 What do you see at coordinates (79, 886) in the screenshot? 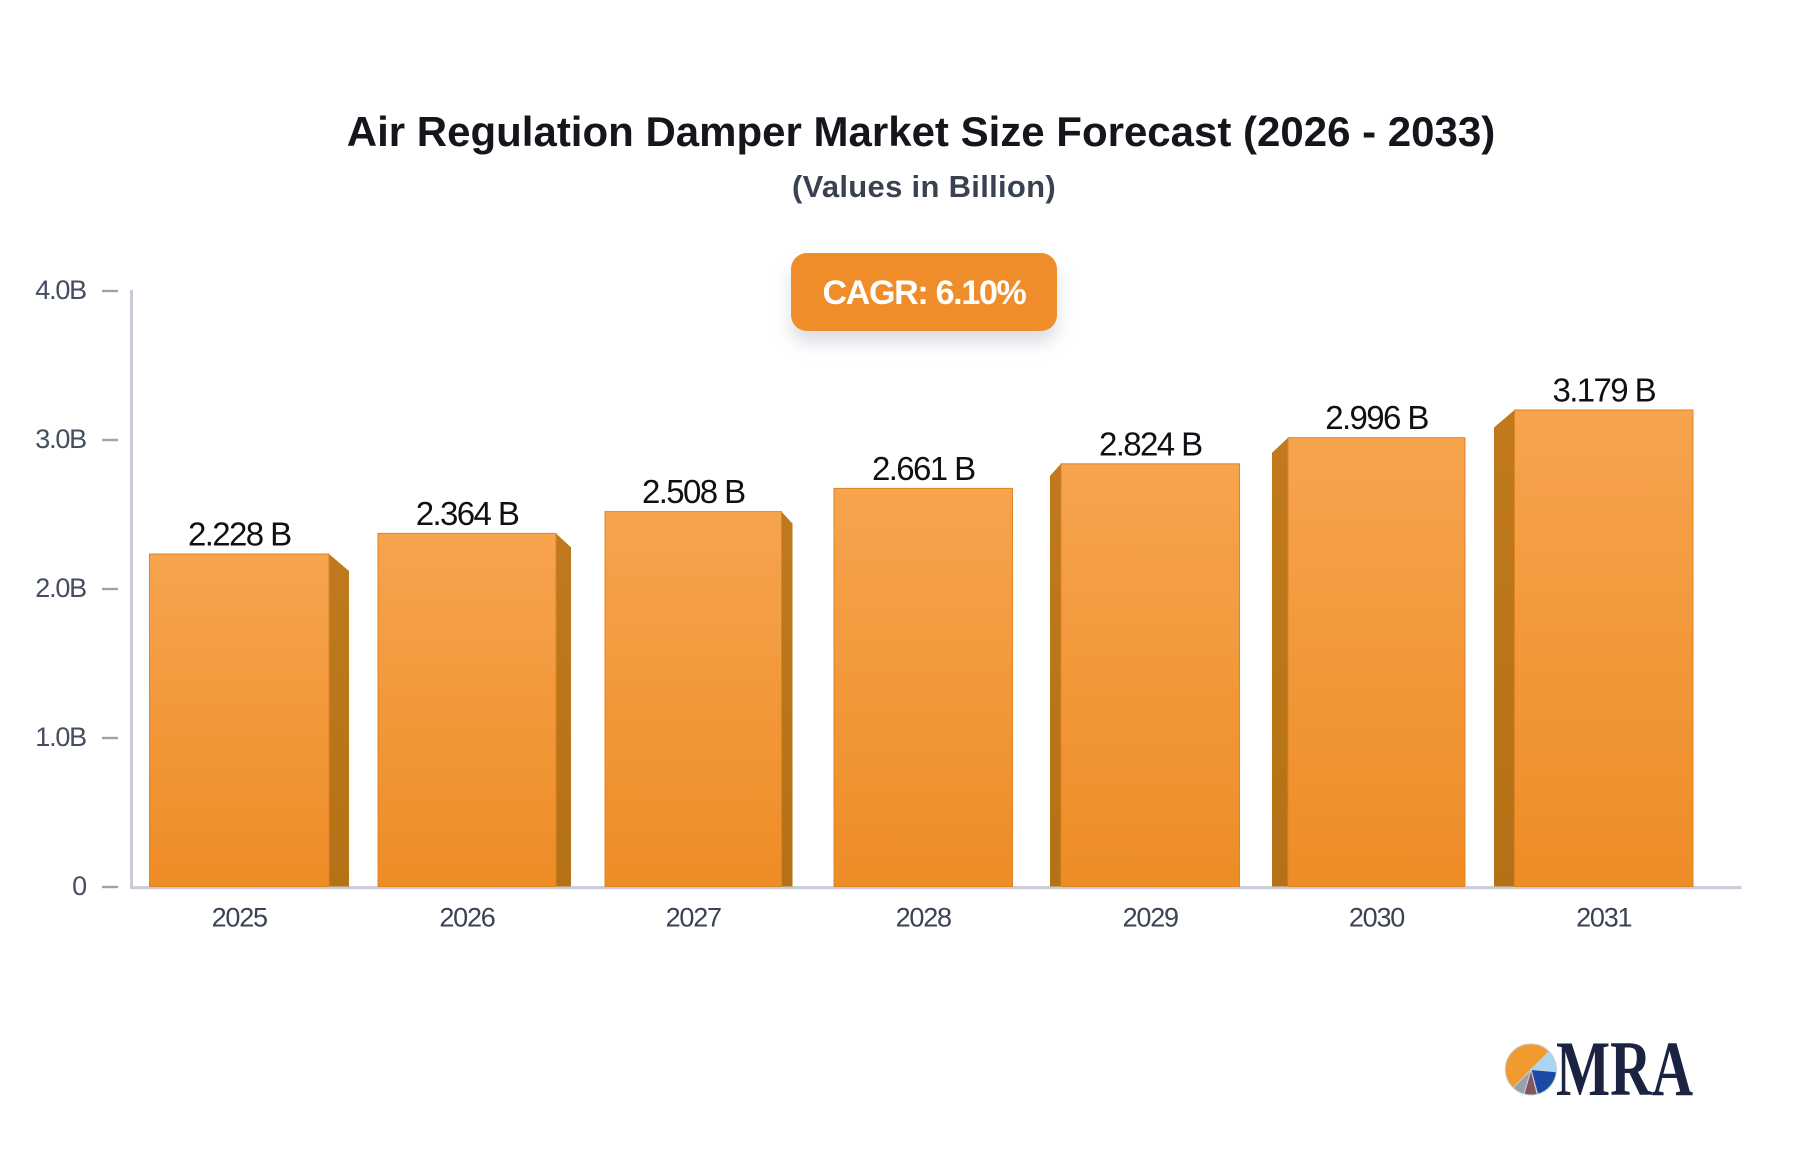
I see `svg-text: 0` at bounding box center [79, 886].